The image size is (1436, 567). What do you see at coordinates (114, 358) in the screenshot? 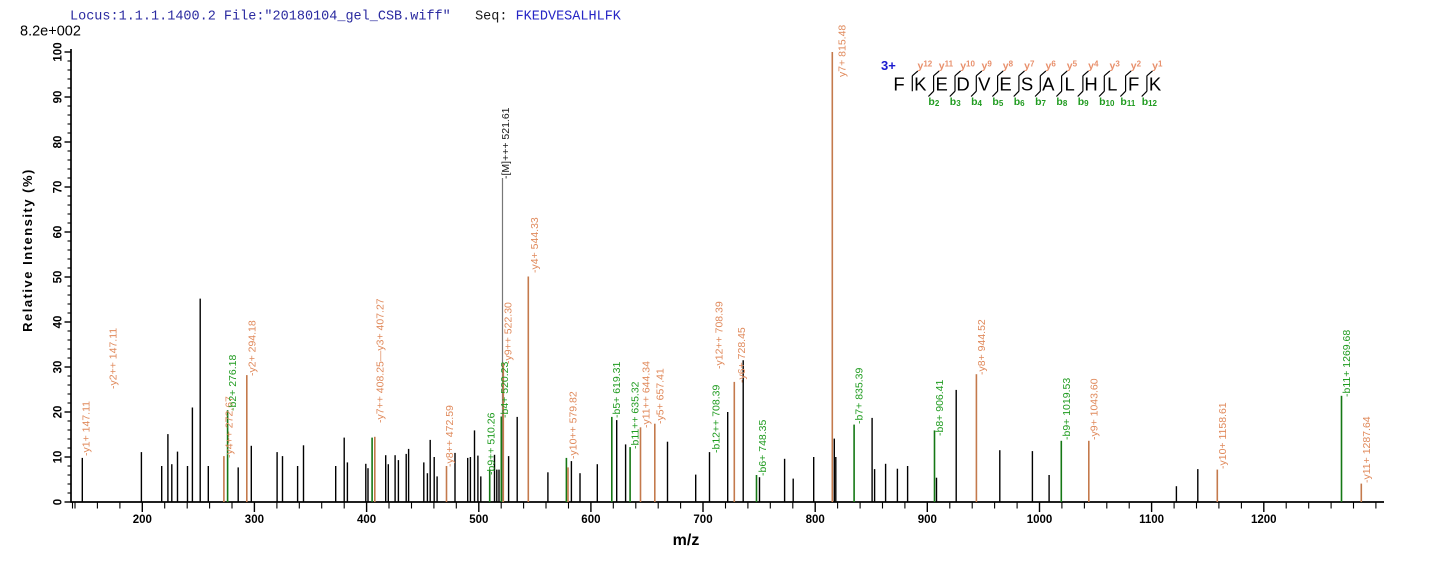
I see `svg-text: -y2++ 147.11` at bounding box center [114, 358].